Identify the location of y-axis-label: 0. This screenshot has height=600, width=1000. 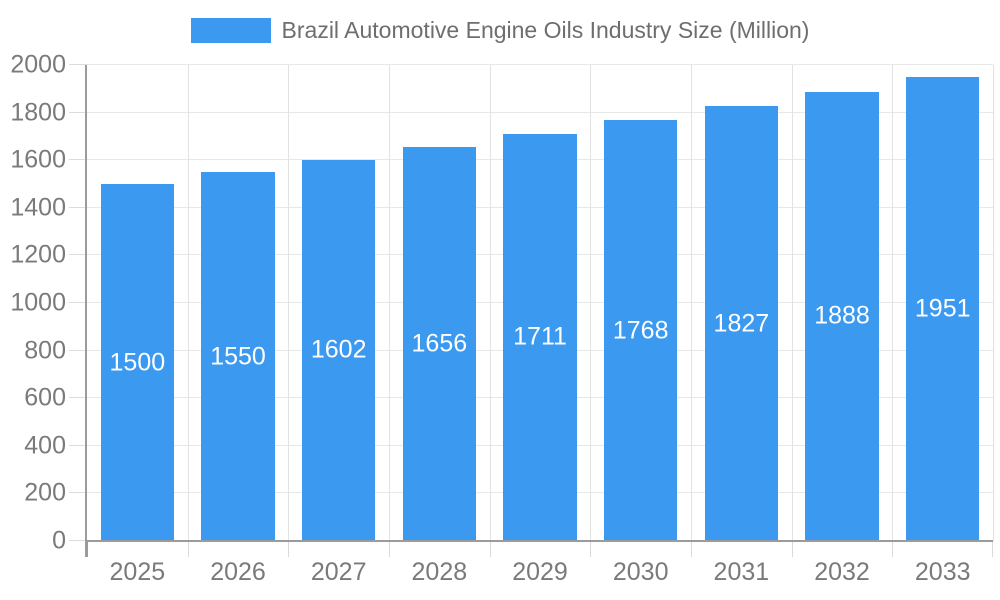
(59, 540).